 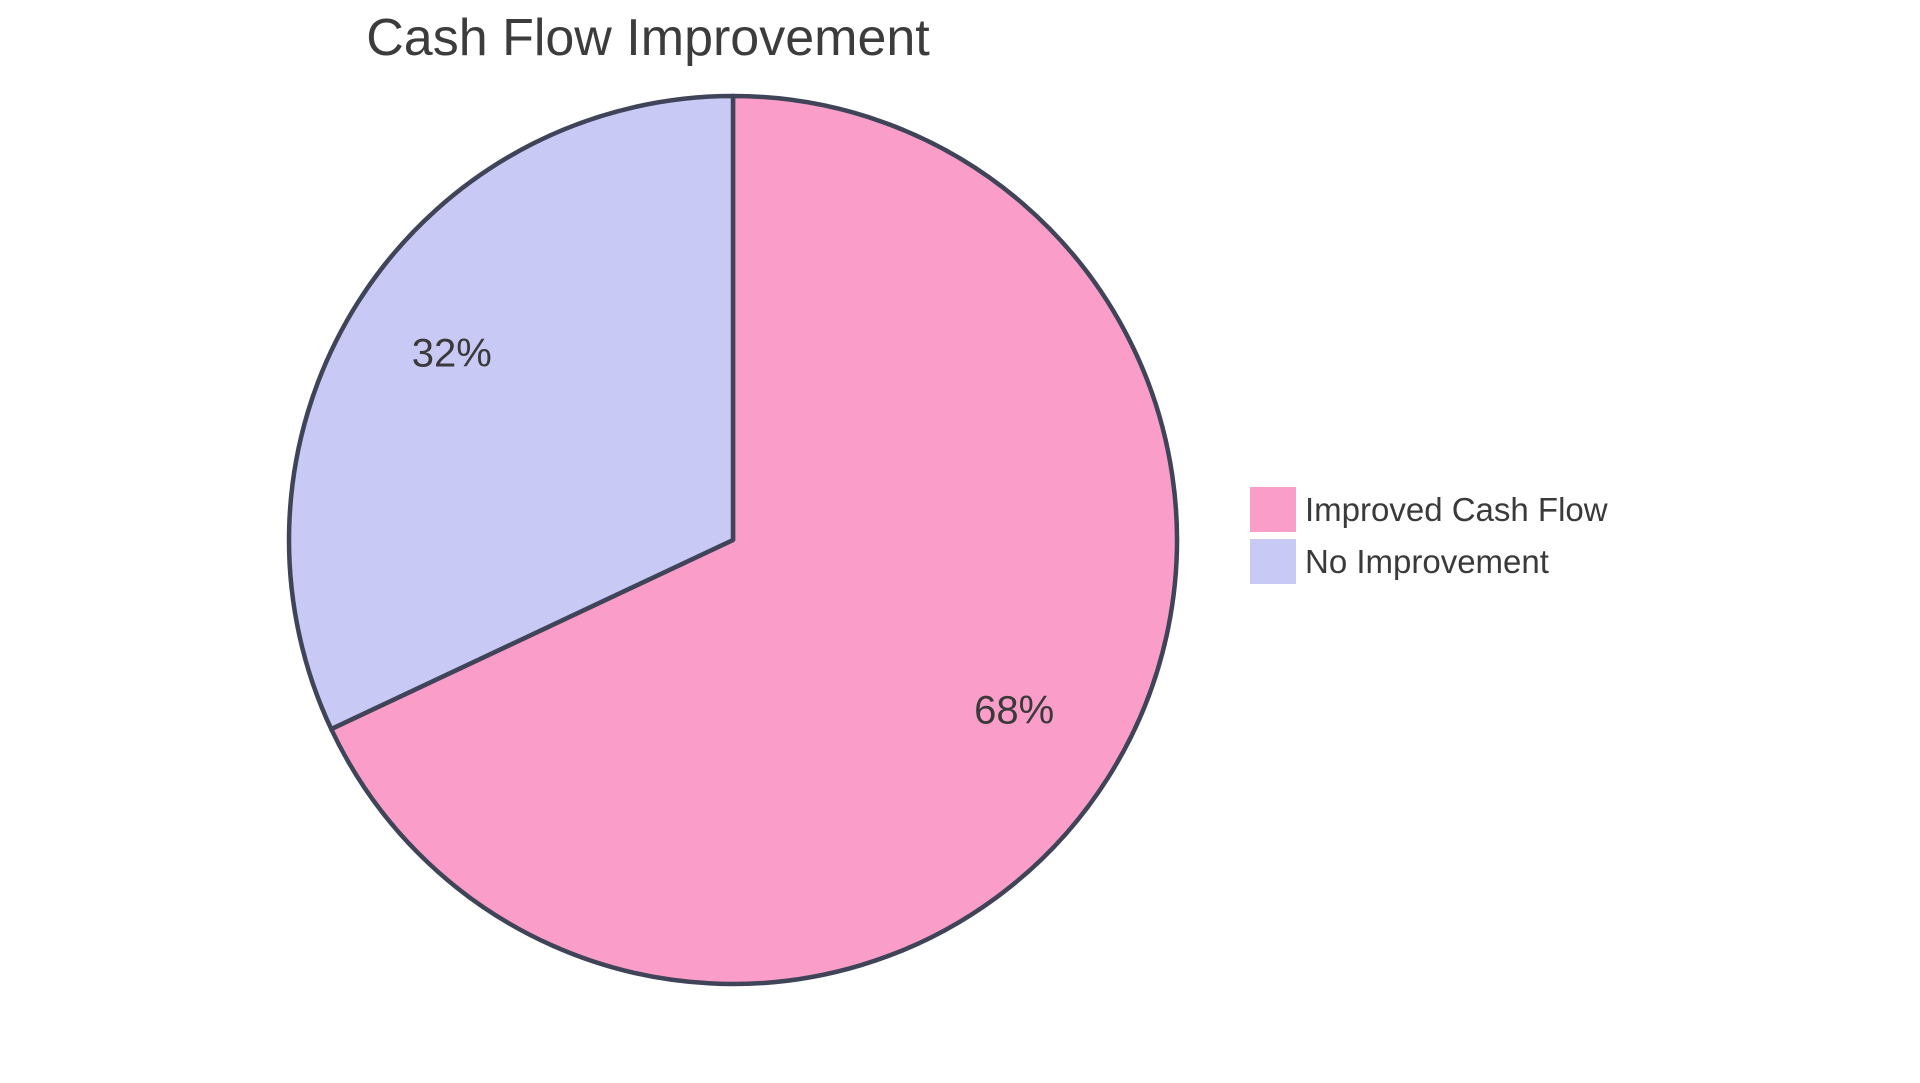 I want to click on legend-item-no-improvement: No Improvement, so click(x=1429, y=561).